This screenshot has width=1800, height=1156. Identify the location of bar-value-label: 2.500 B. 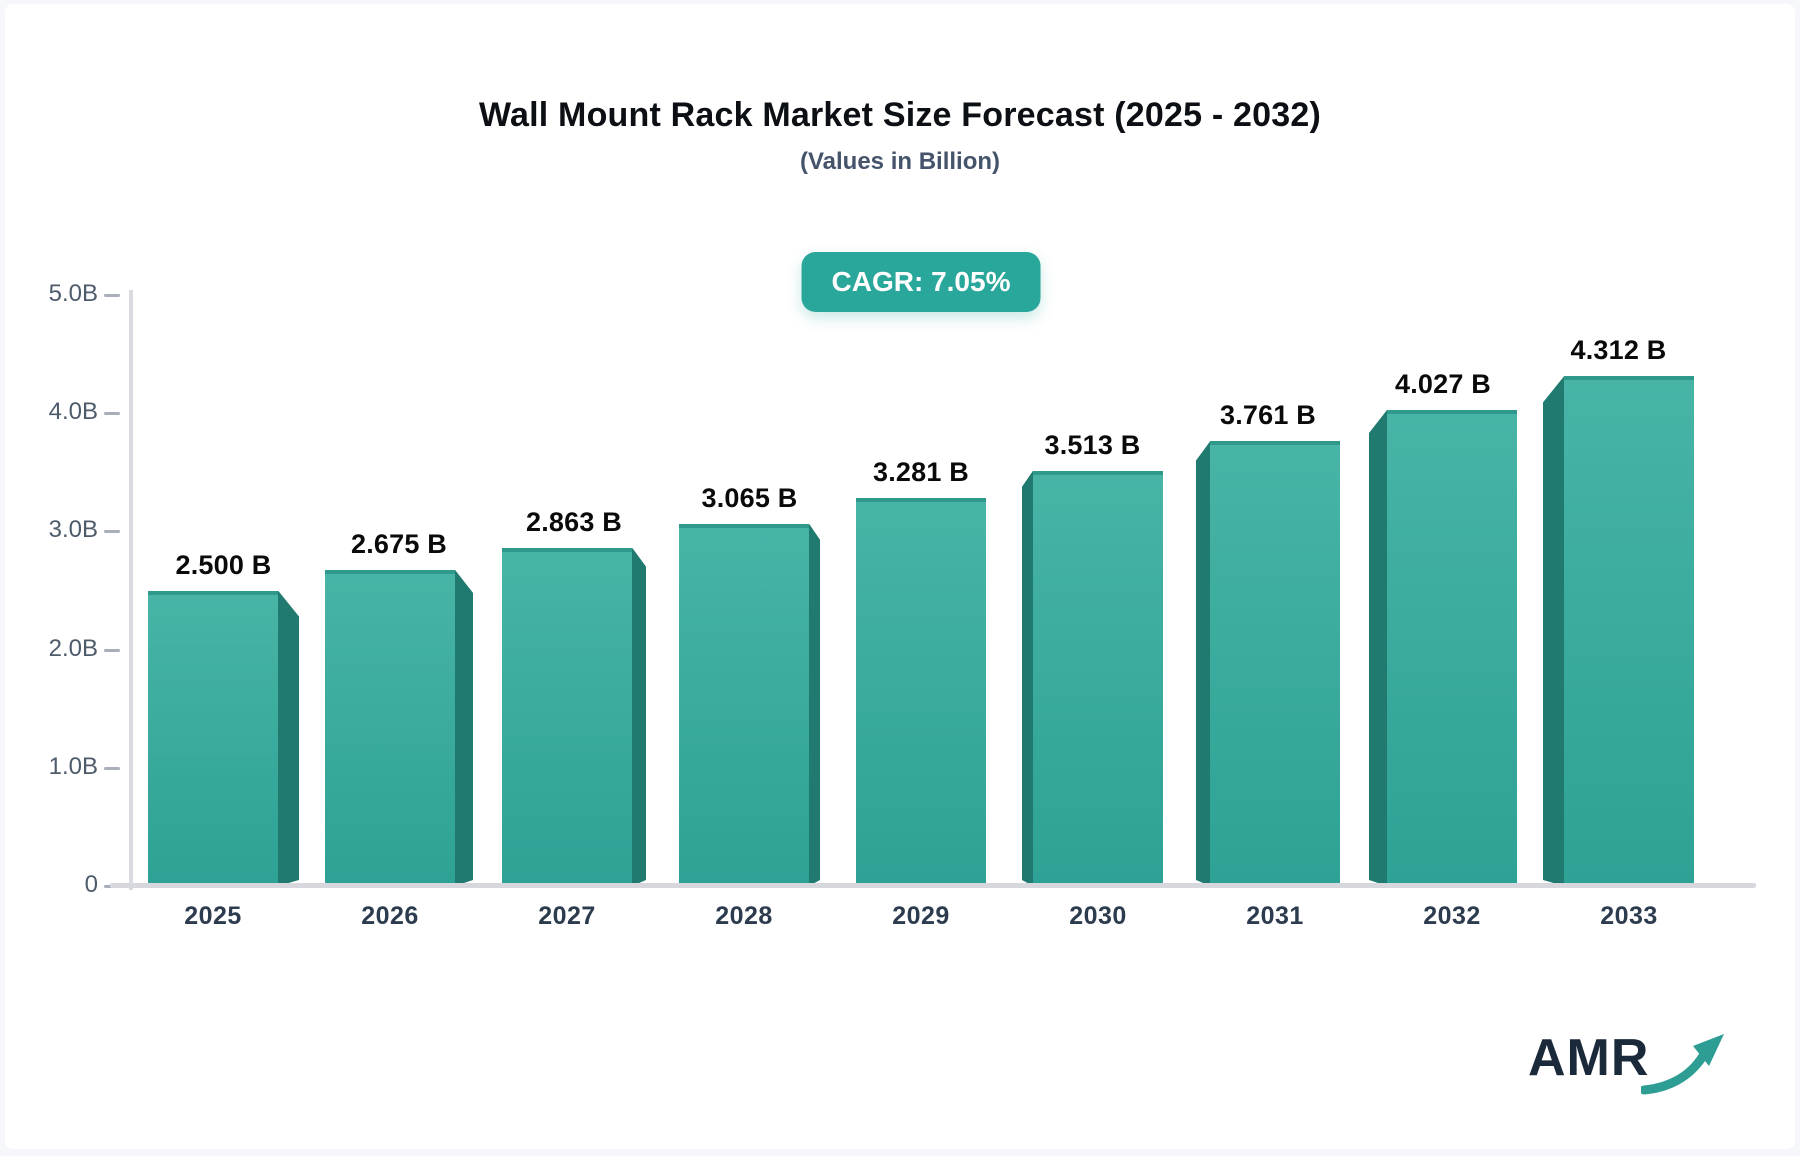
(223, 564).